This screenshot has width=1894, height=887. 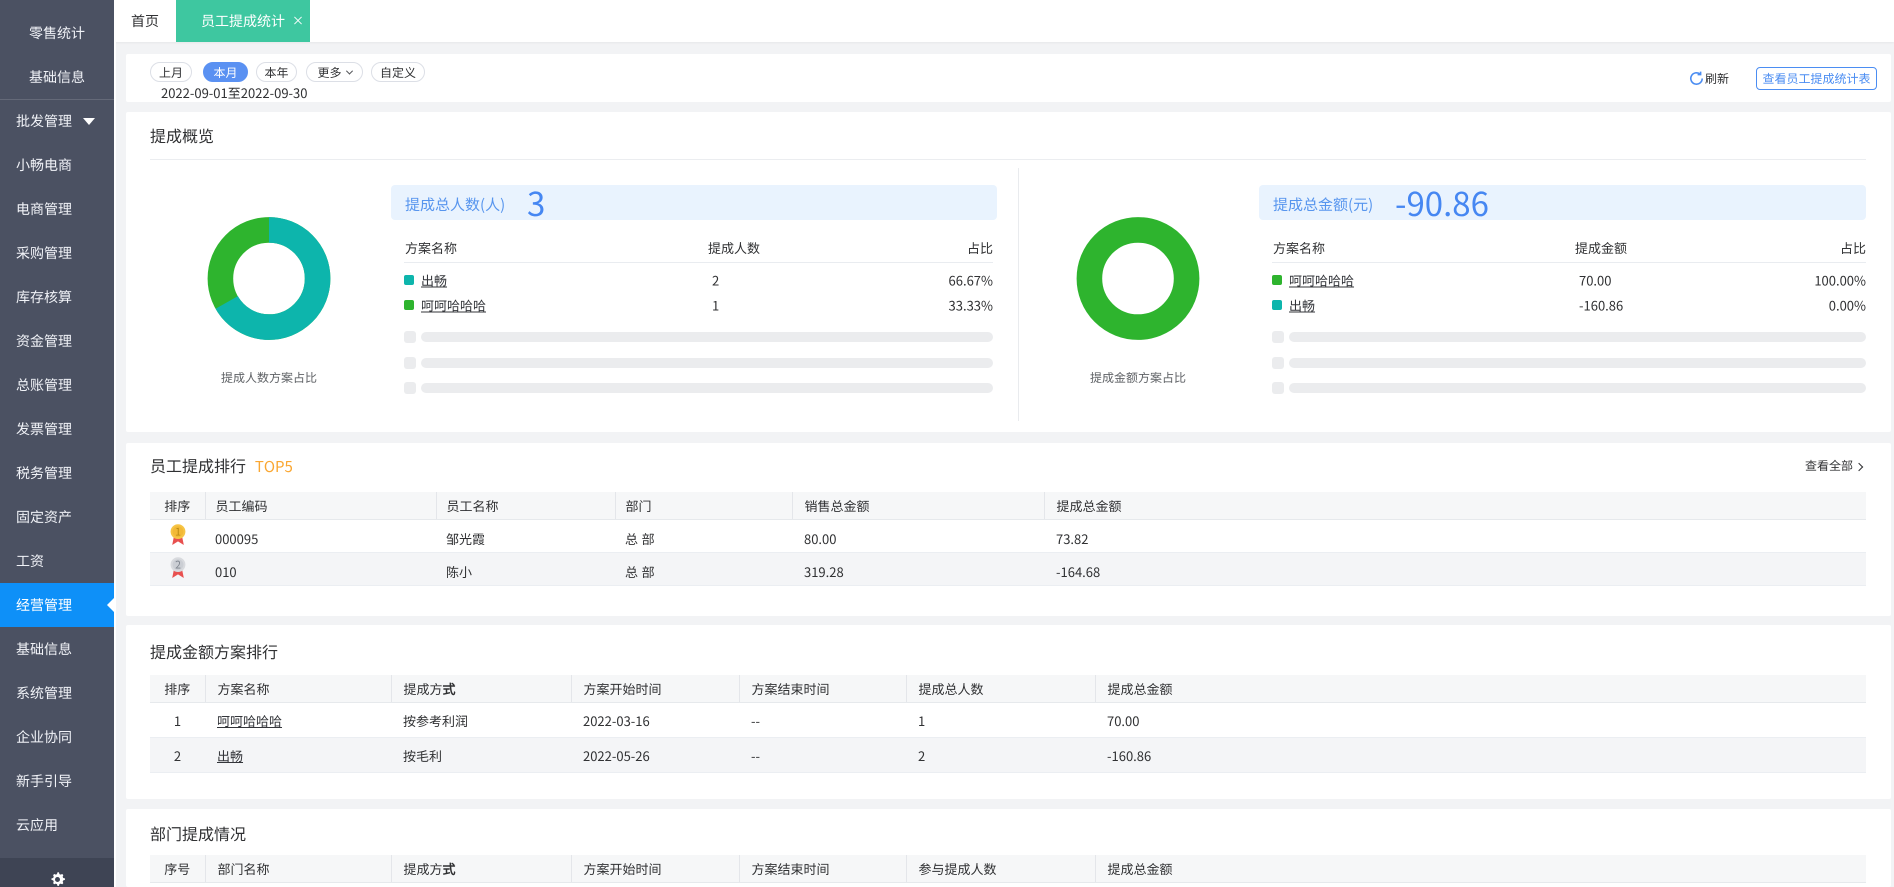 I want to click on svg-text: 2, so click(x=178, y=564).